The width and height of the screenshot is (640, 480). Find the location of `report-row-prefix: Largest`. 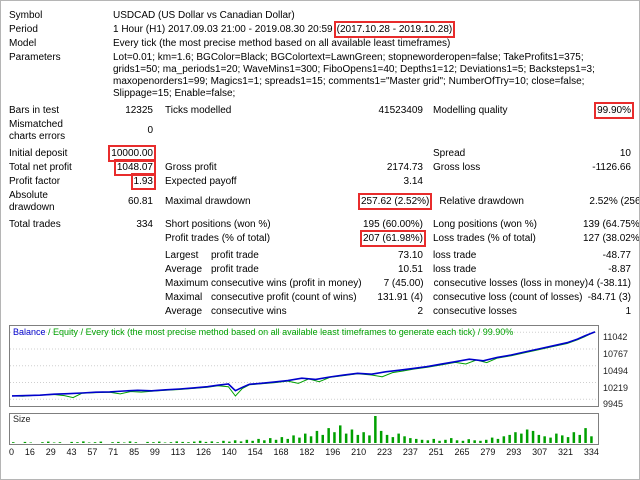

report-row-prefix: Largest is located at coordinates (182, 255).